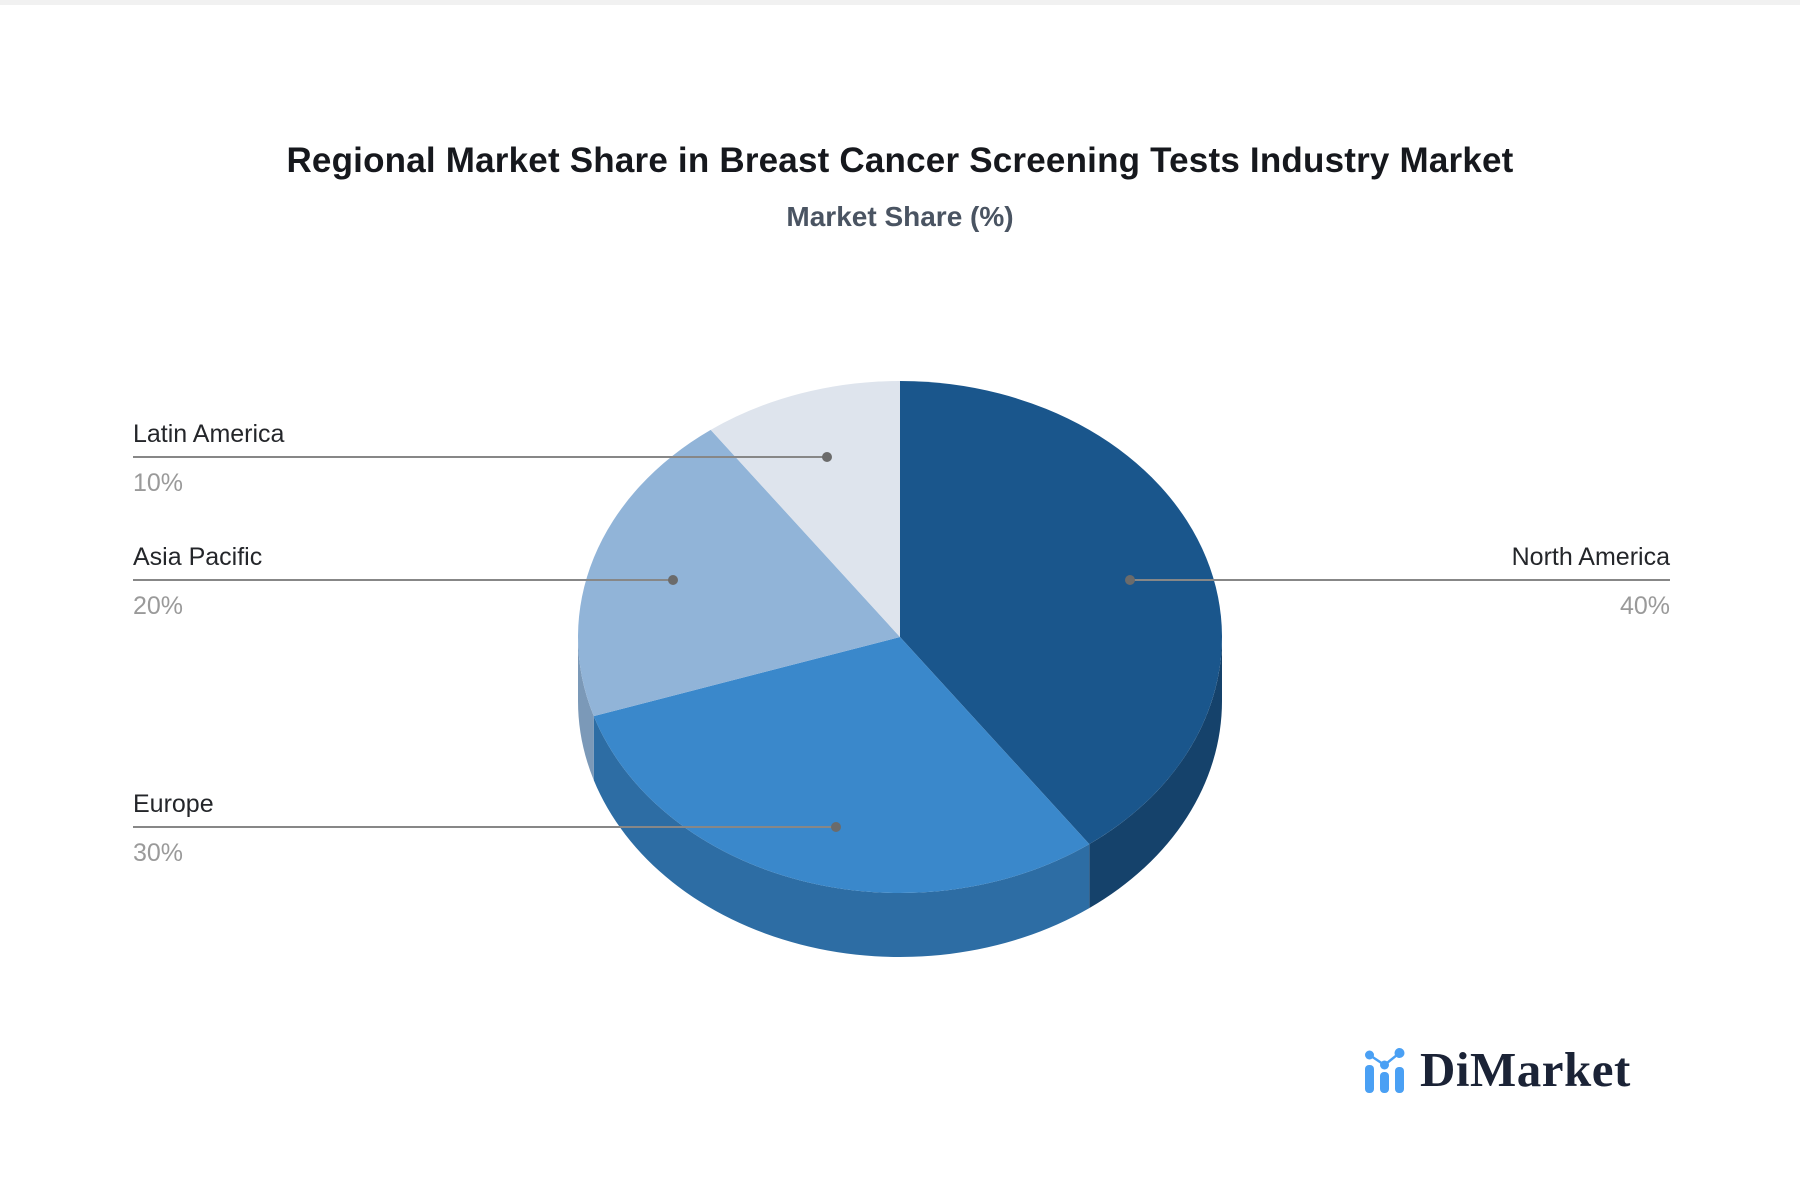 The height and width of the screenshot is (1196, 1800). What do you see at coordinates (836, 827) in the screenshot?
I see `callout-dot-europe` at bounding box center [836, 827].